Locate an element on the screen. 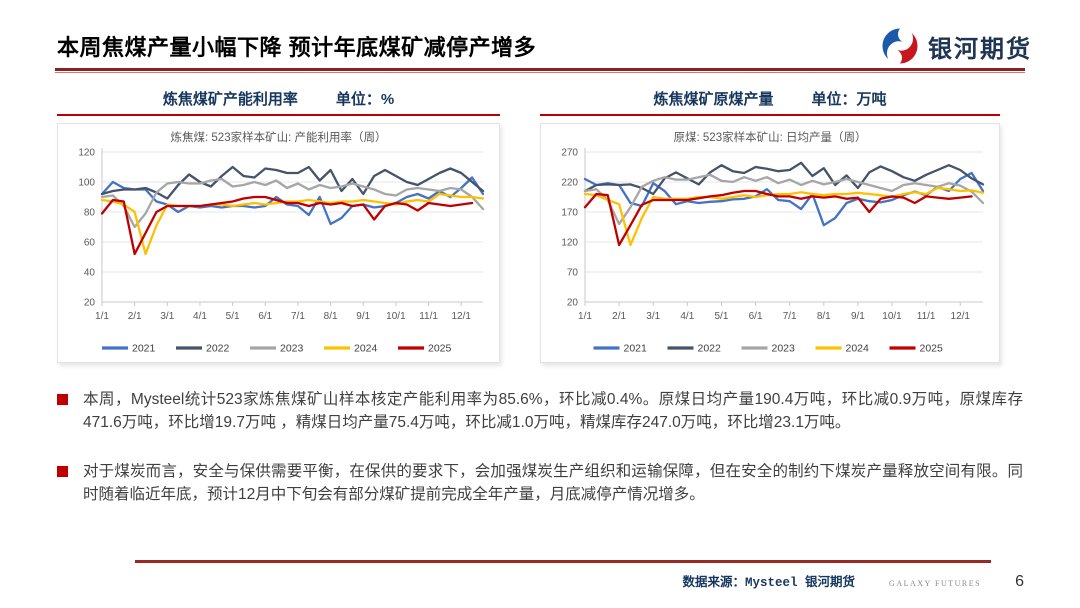 The height and width of the screenshot is (608, 1080). title-divider is located at coordinates (540, 71).